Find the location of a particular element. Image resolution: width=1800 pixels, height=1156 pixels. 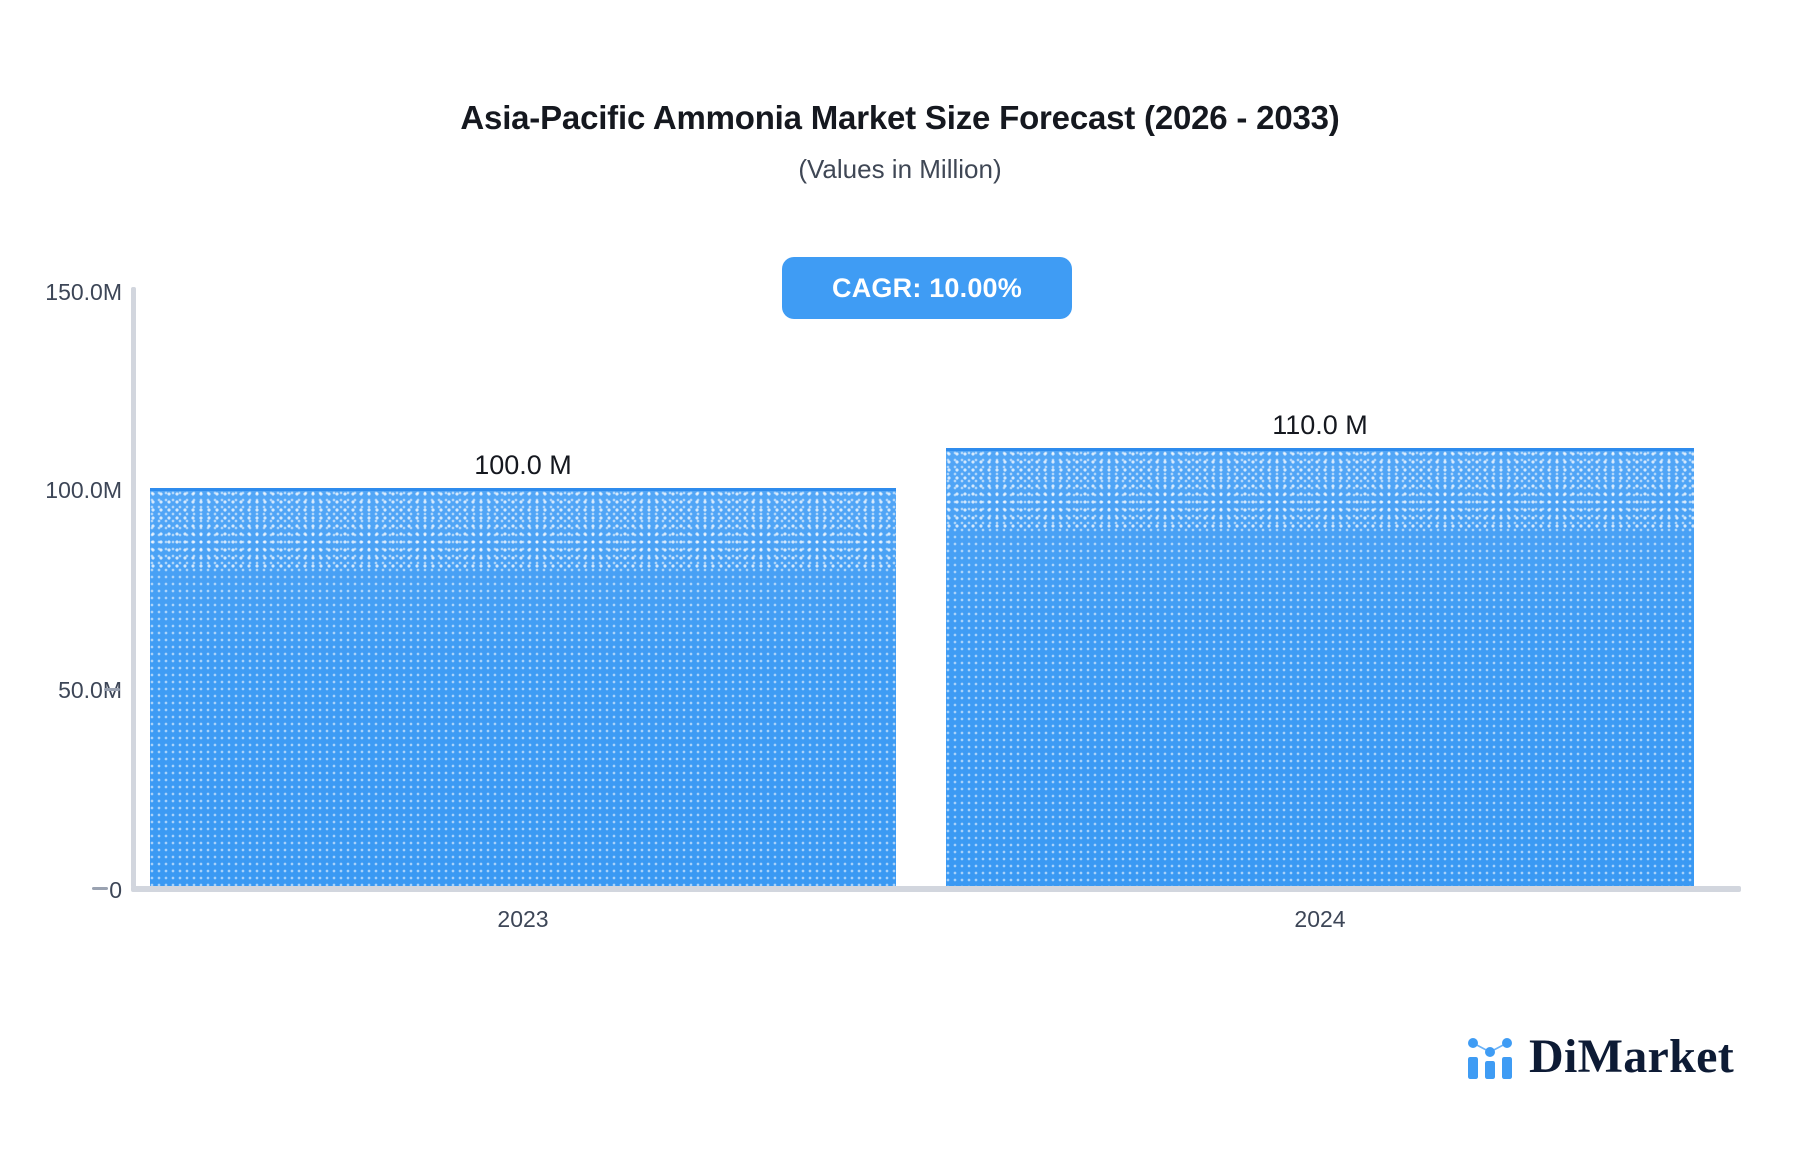

y-tick-label-150: 150.0M is located at coordinates (83, 292).